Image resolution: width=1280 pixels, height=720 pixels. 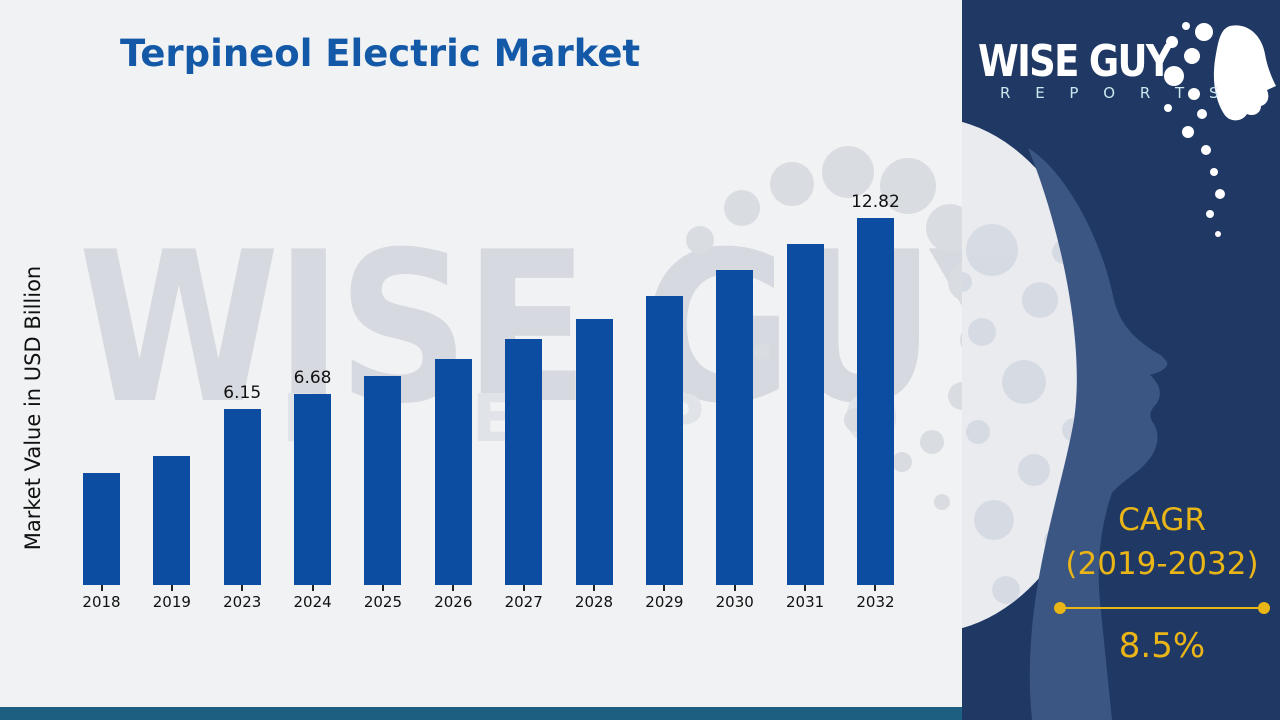 I want to click on bar-2026, so click(x=453, y=471).